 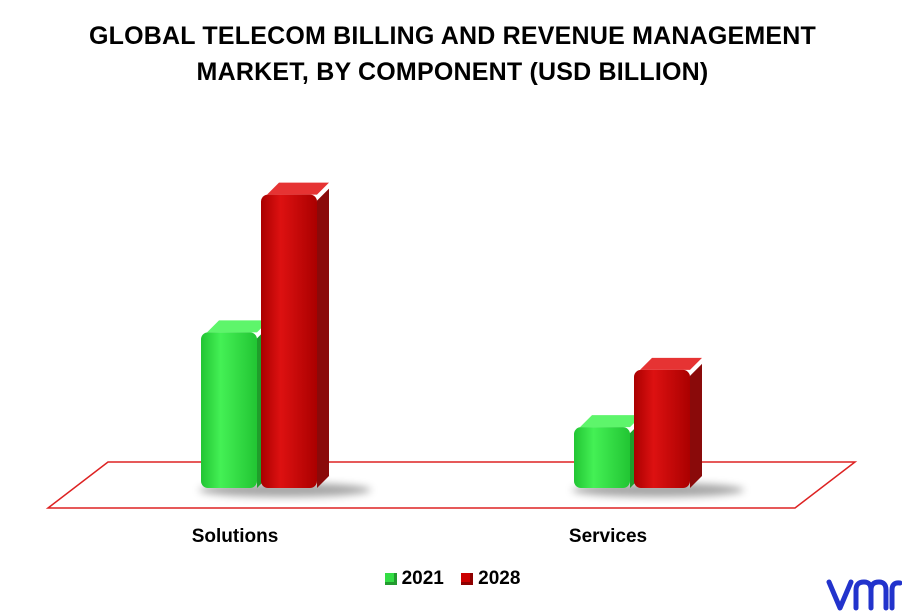 I want to click on bar-solutions-2028, so click(x=295, y=335).